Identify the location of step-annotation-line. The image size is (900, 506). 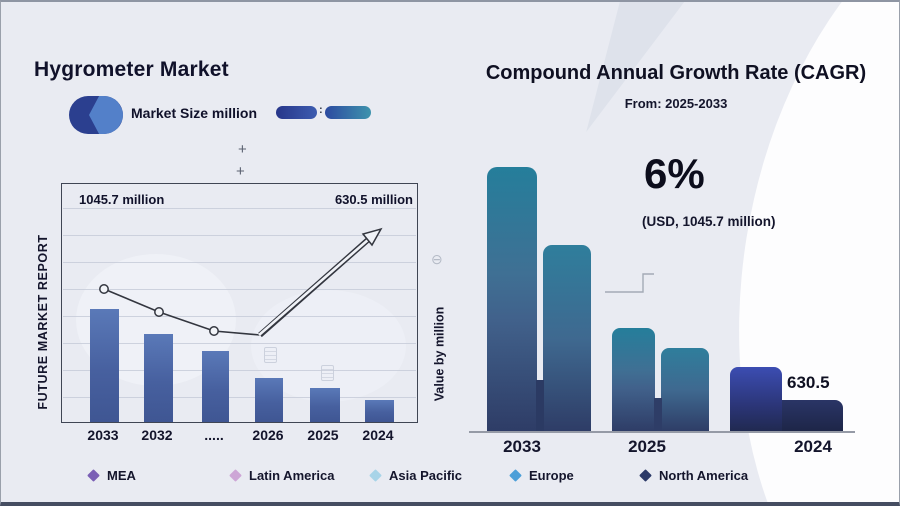
(629, 283).